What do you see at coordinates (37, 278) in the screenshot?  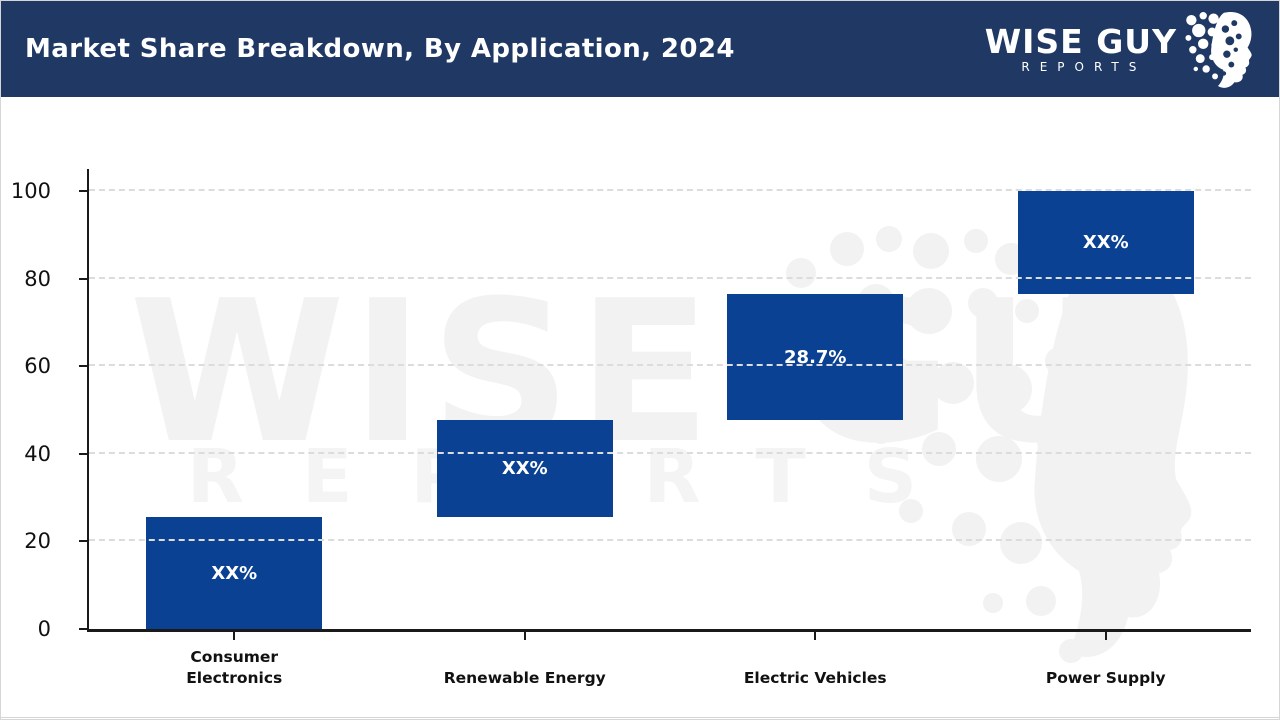 I see `y-tick-label-80: 80` at bounding box center [37, 278].